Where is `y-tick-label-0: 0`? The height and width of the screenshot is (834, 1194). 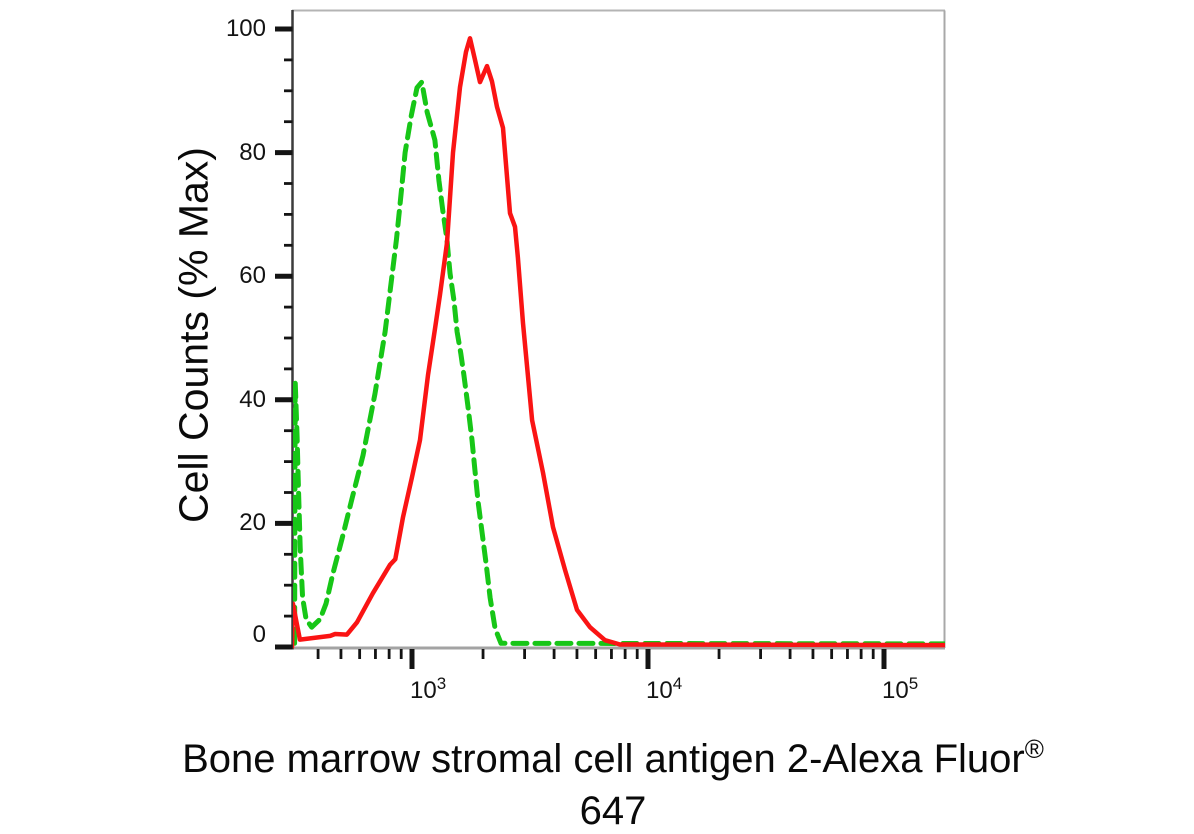 y-tick-label-0: 0 is located at coordinates (259, 634).